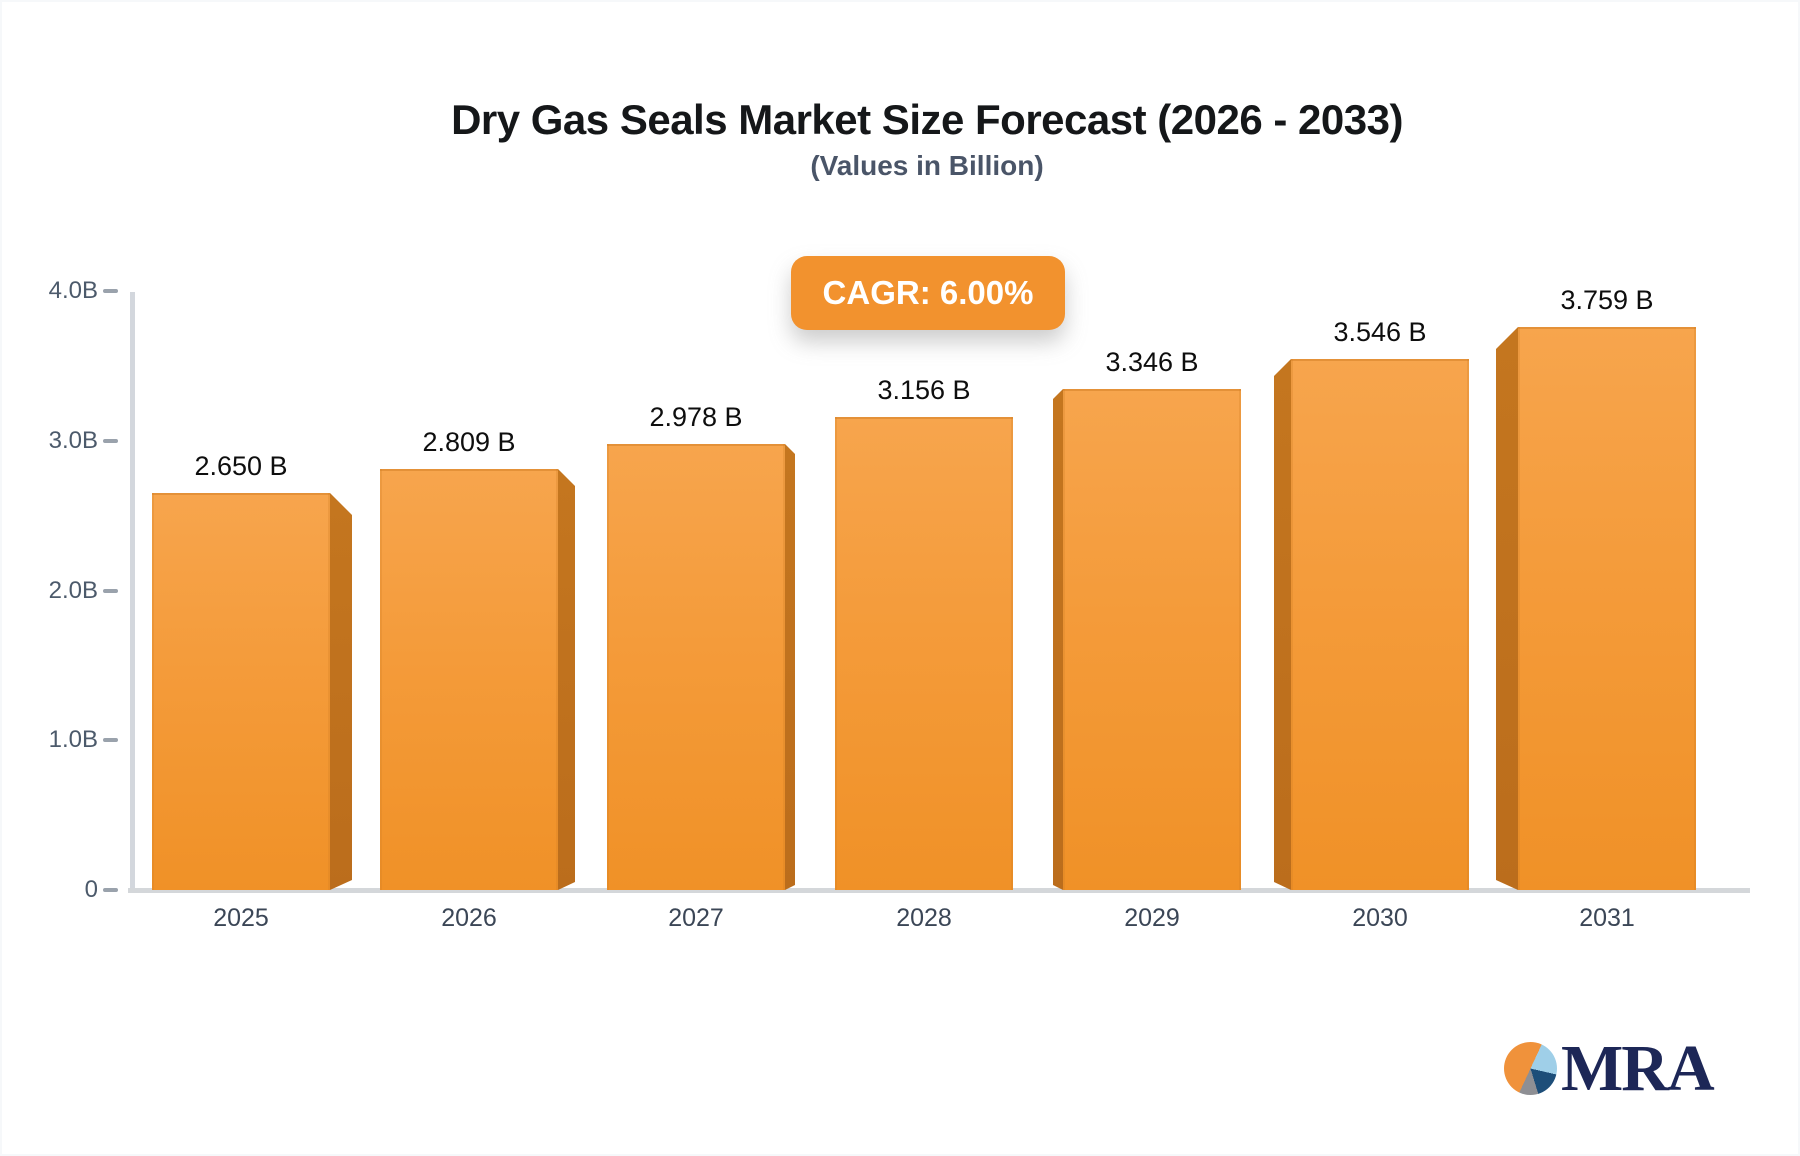 The height and width of the screenshot is (1156, 1800). What do you see at coordinates (1058, 639) in the screenshot?
I see `bar-side-panel-2029` at bounding box center [1058, 639].